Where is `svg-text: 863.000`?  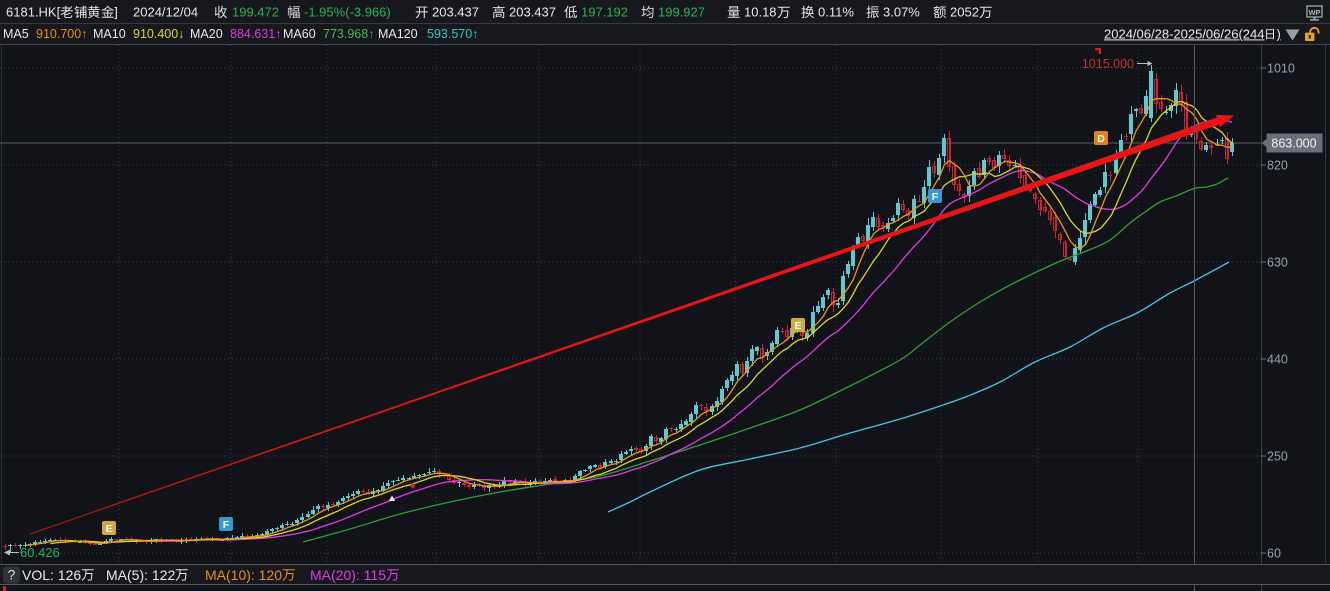
svg-text: 863.000 is located at coordinates (1293, 144).